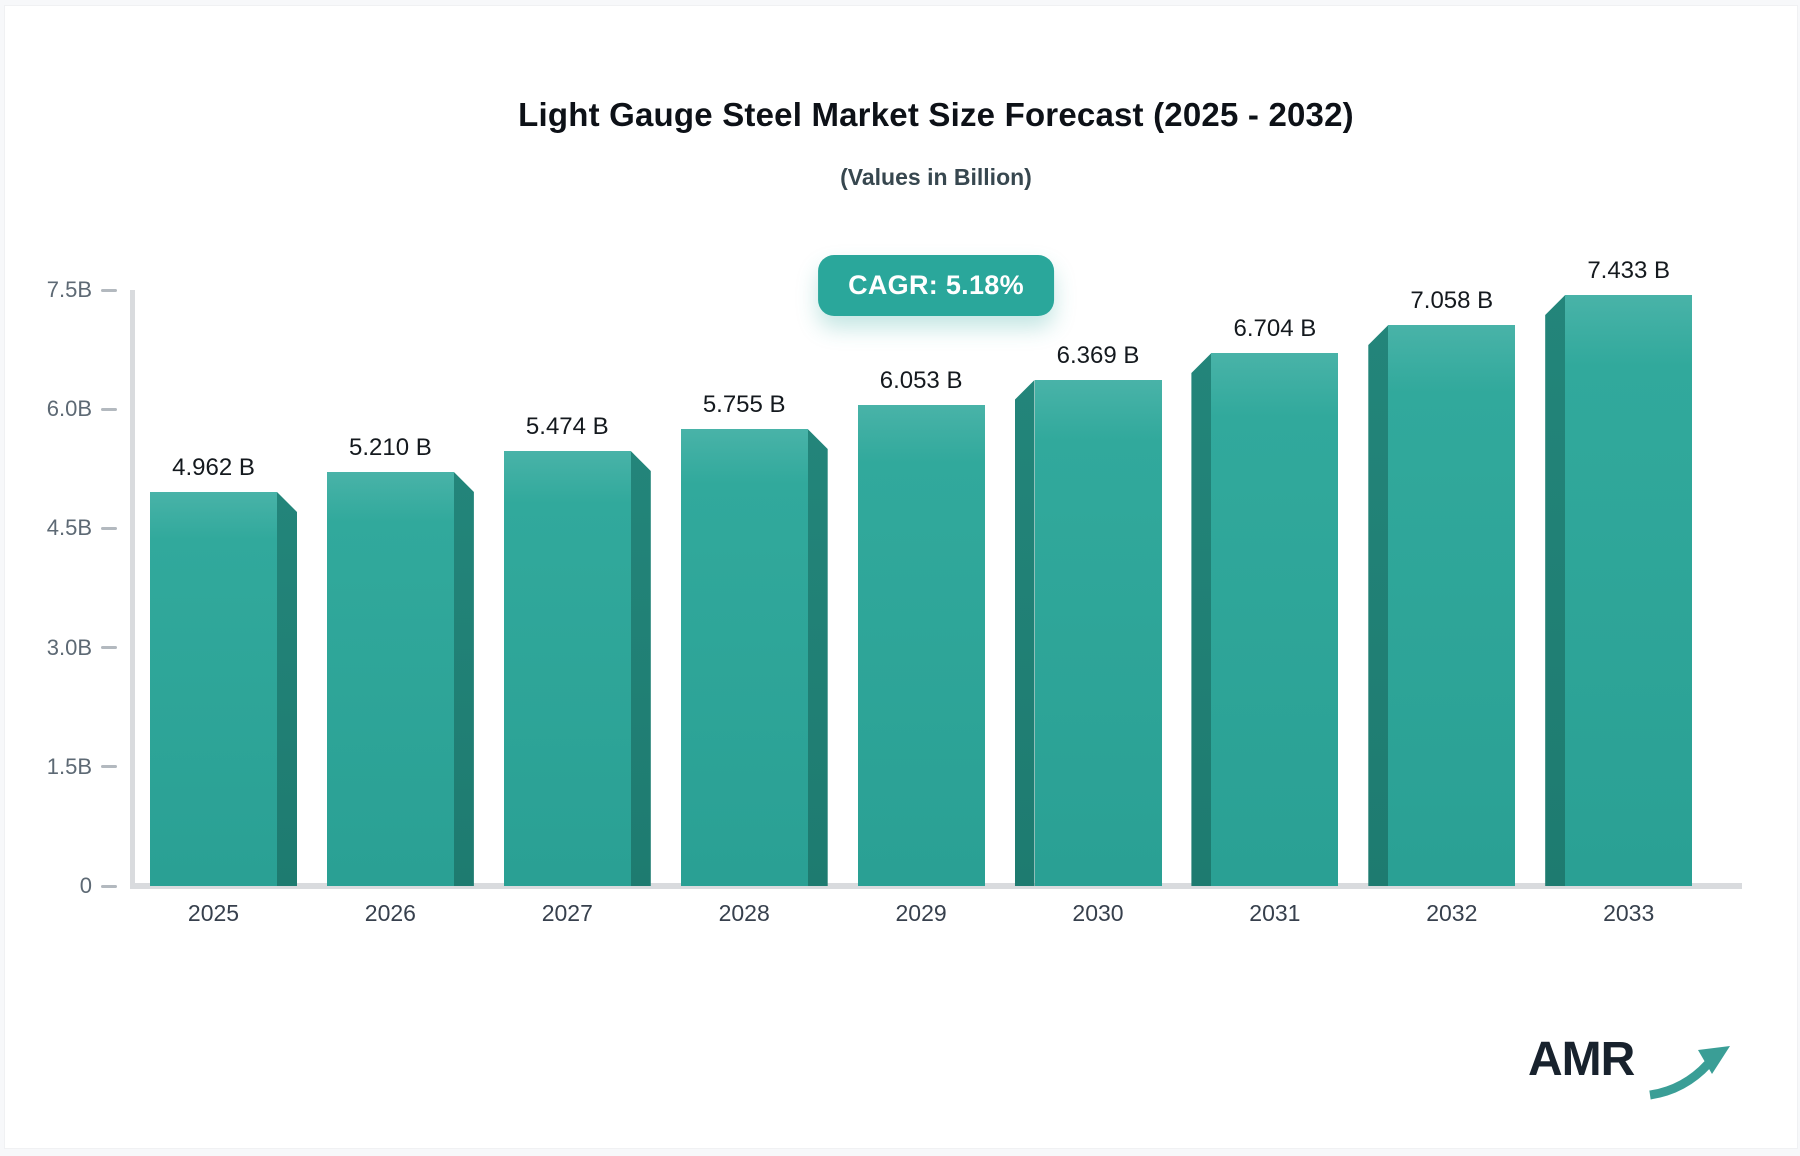  I want to click on bar-value-label: 5.210 B, so click(390, 447).